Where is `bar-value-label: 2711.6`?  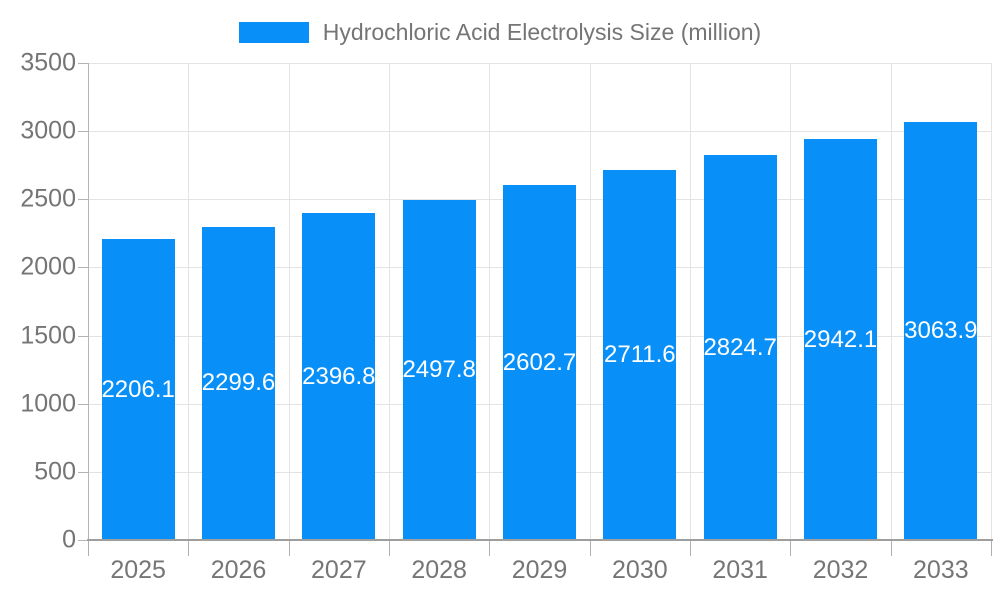 bar-value-label: 2711.6 is located at coordinates (640, 355).